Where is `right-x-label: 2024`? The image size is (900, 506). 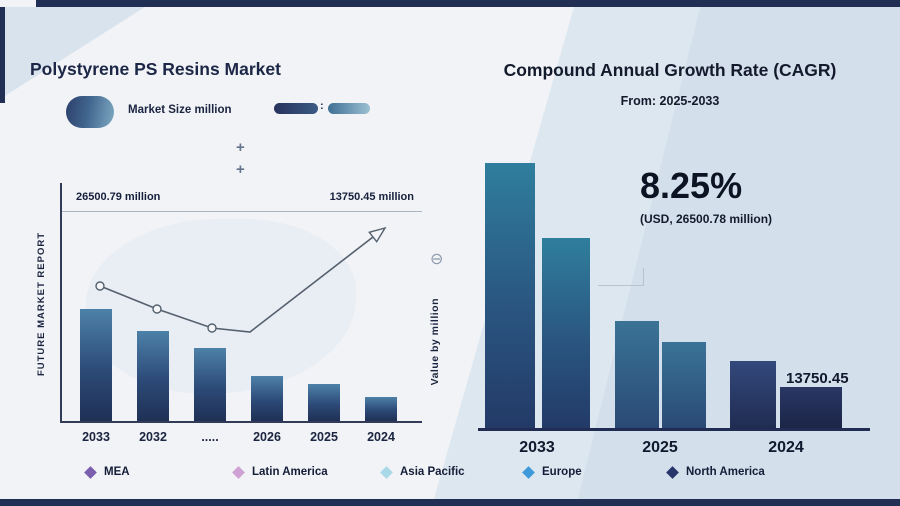
right-x-label: 2024 is located at coordinates (786, 447).